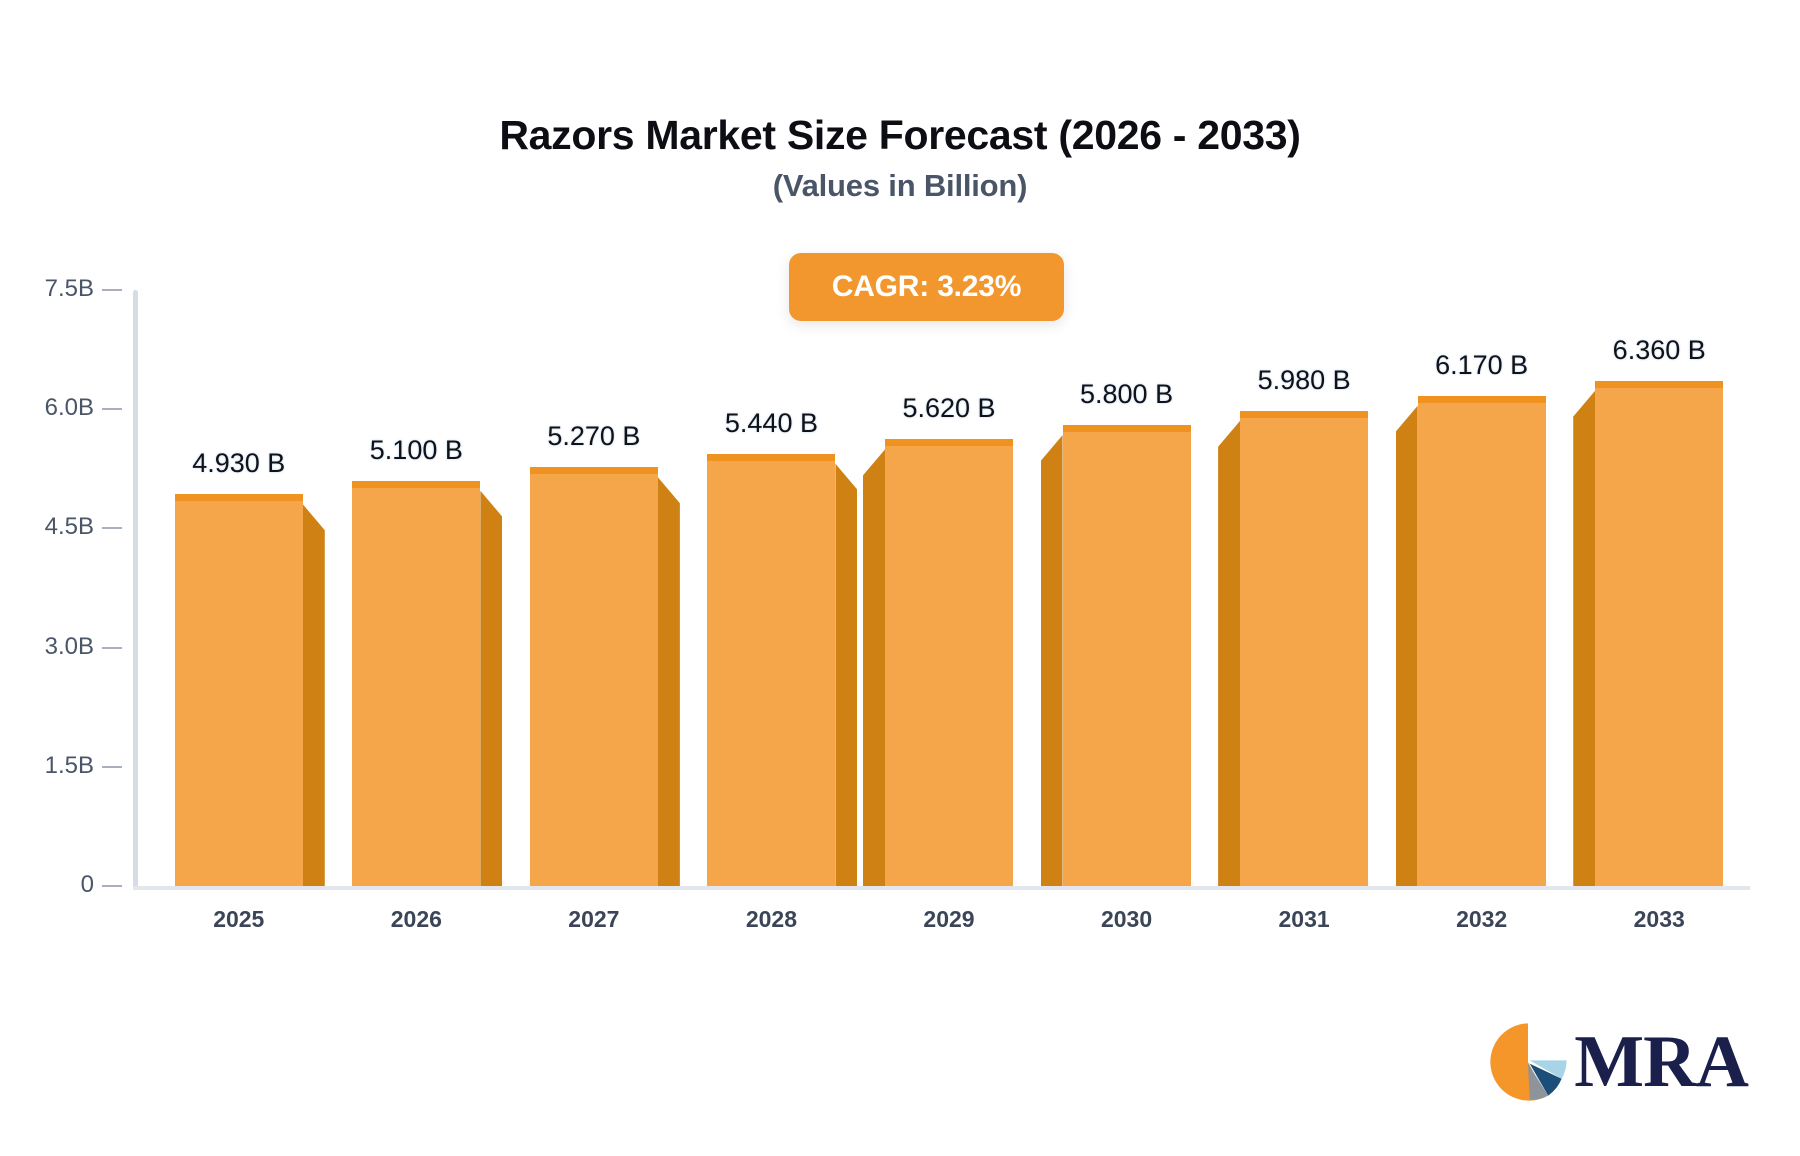 The width and height of the screenshot is (1800, 1156). What do you see at coordinates (1659, 919) in the screenshot?
I see `x-axis-label: 2033` at bounding box center [1659, 919].